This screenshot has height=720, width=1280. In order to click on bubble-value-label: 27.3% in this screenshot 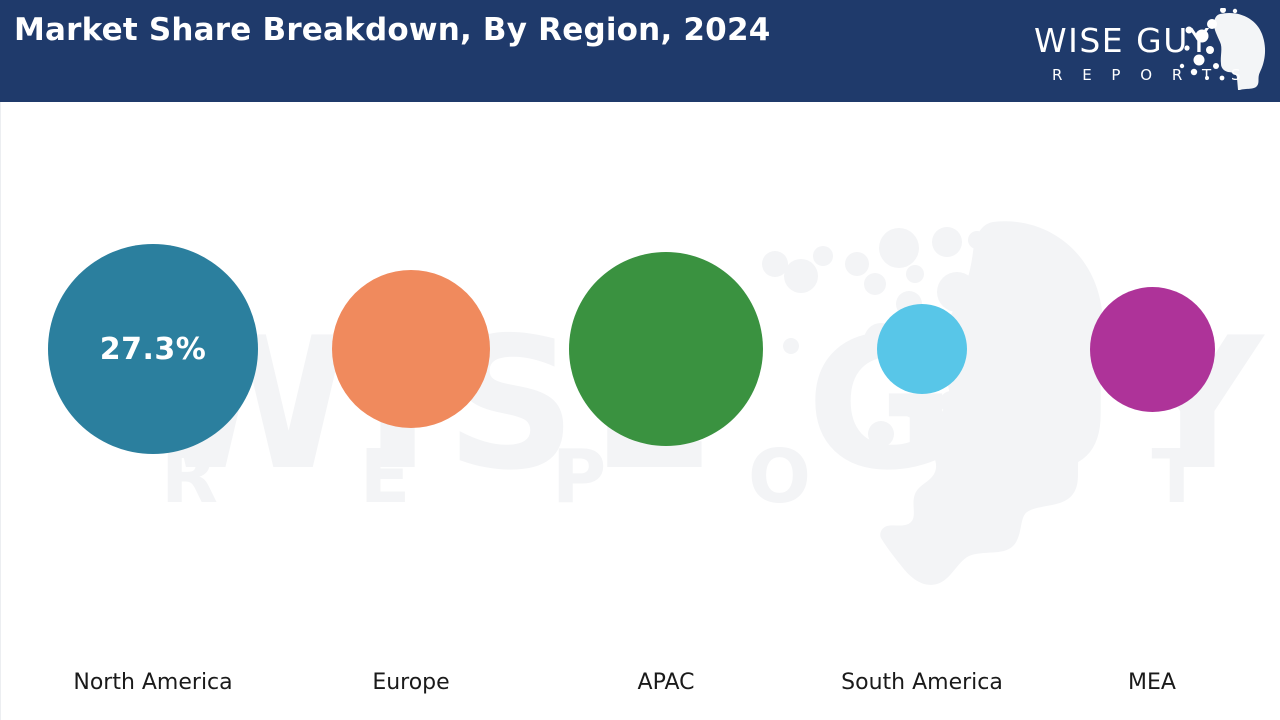, I will do `click(153, 349)`.